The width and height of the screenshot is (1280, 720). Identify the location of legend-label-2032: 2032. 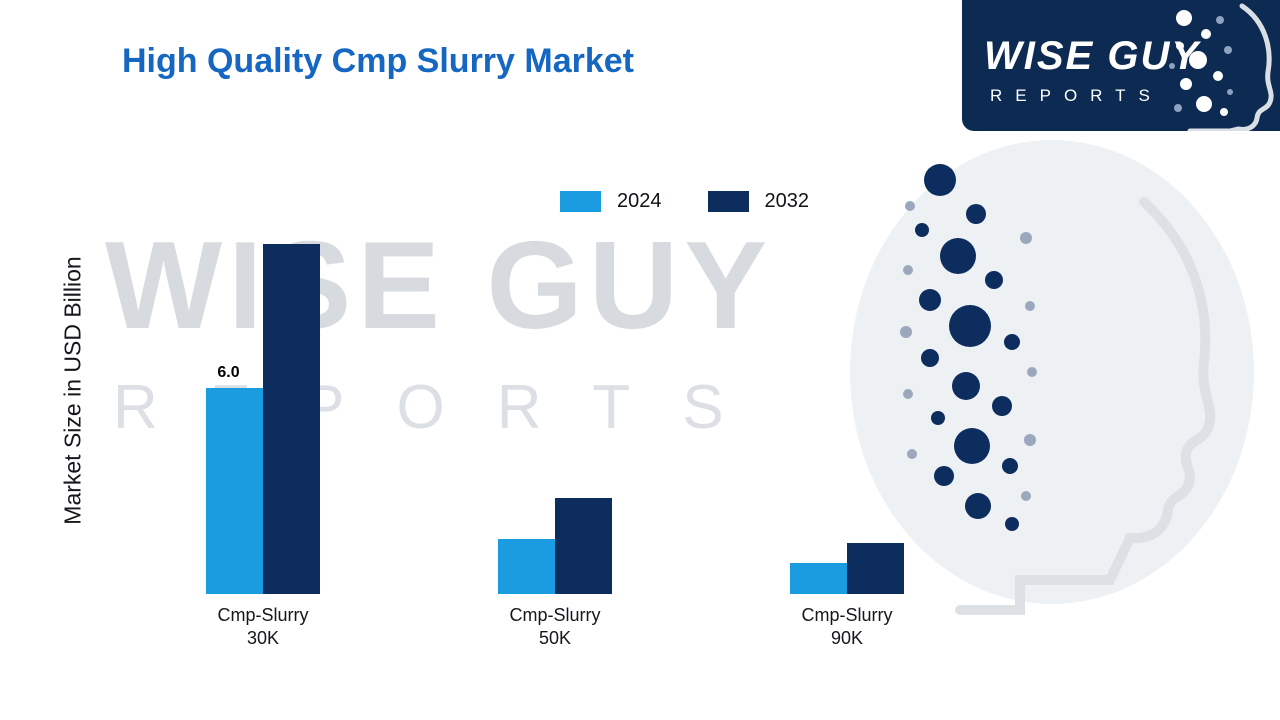
(787, 201).